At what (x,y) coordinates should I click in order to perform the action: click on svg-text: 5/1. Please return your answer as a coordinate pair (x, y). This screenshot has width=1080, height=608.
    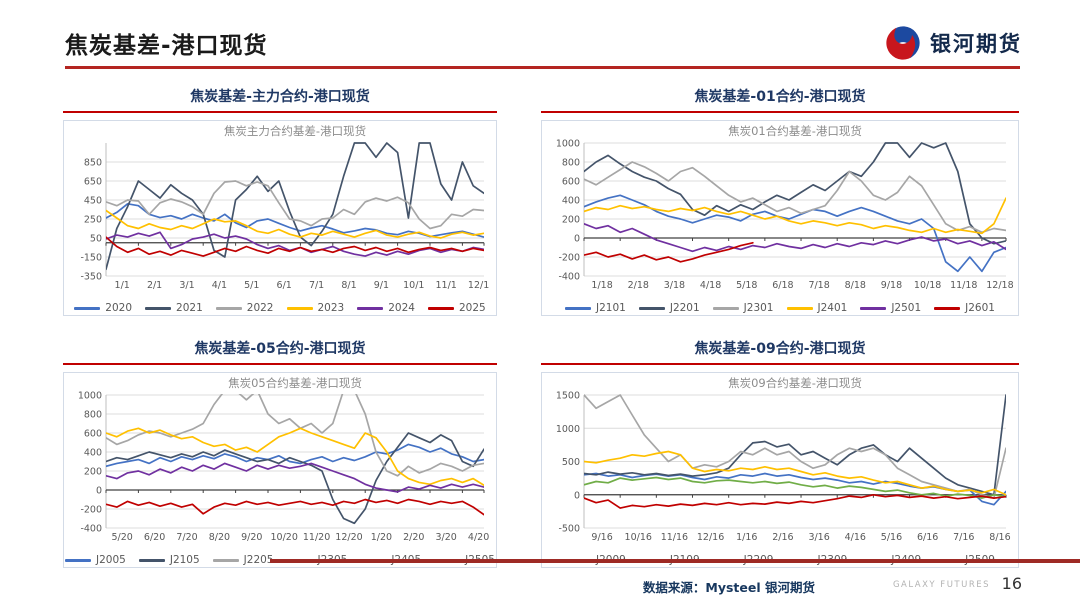
    Looking at the image, I should click on (251, 285).